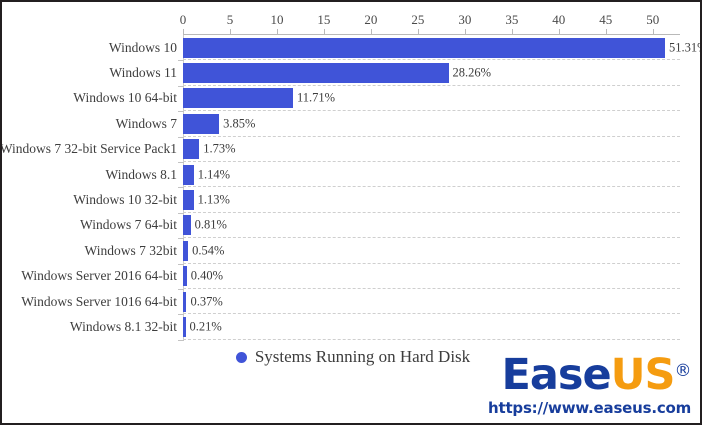 This screenshot has width=702, height=425. What do you see at coordinates (351, 200) in the screenshot?
I see `chart-bar-row: Windows 10 32-bit 1.13%` at bounding box center [351, 200].